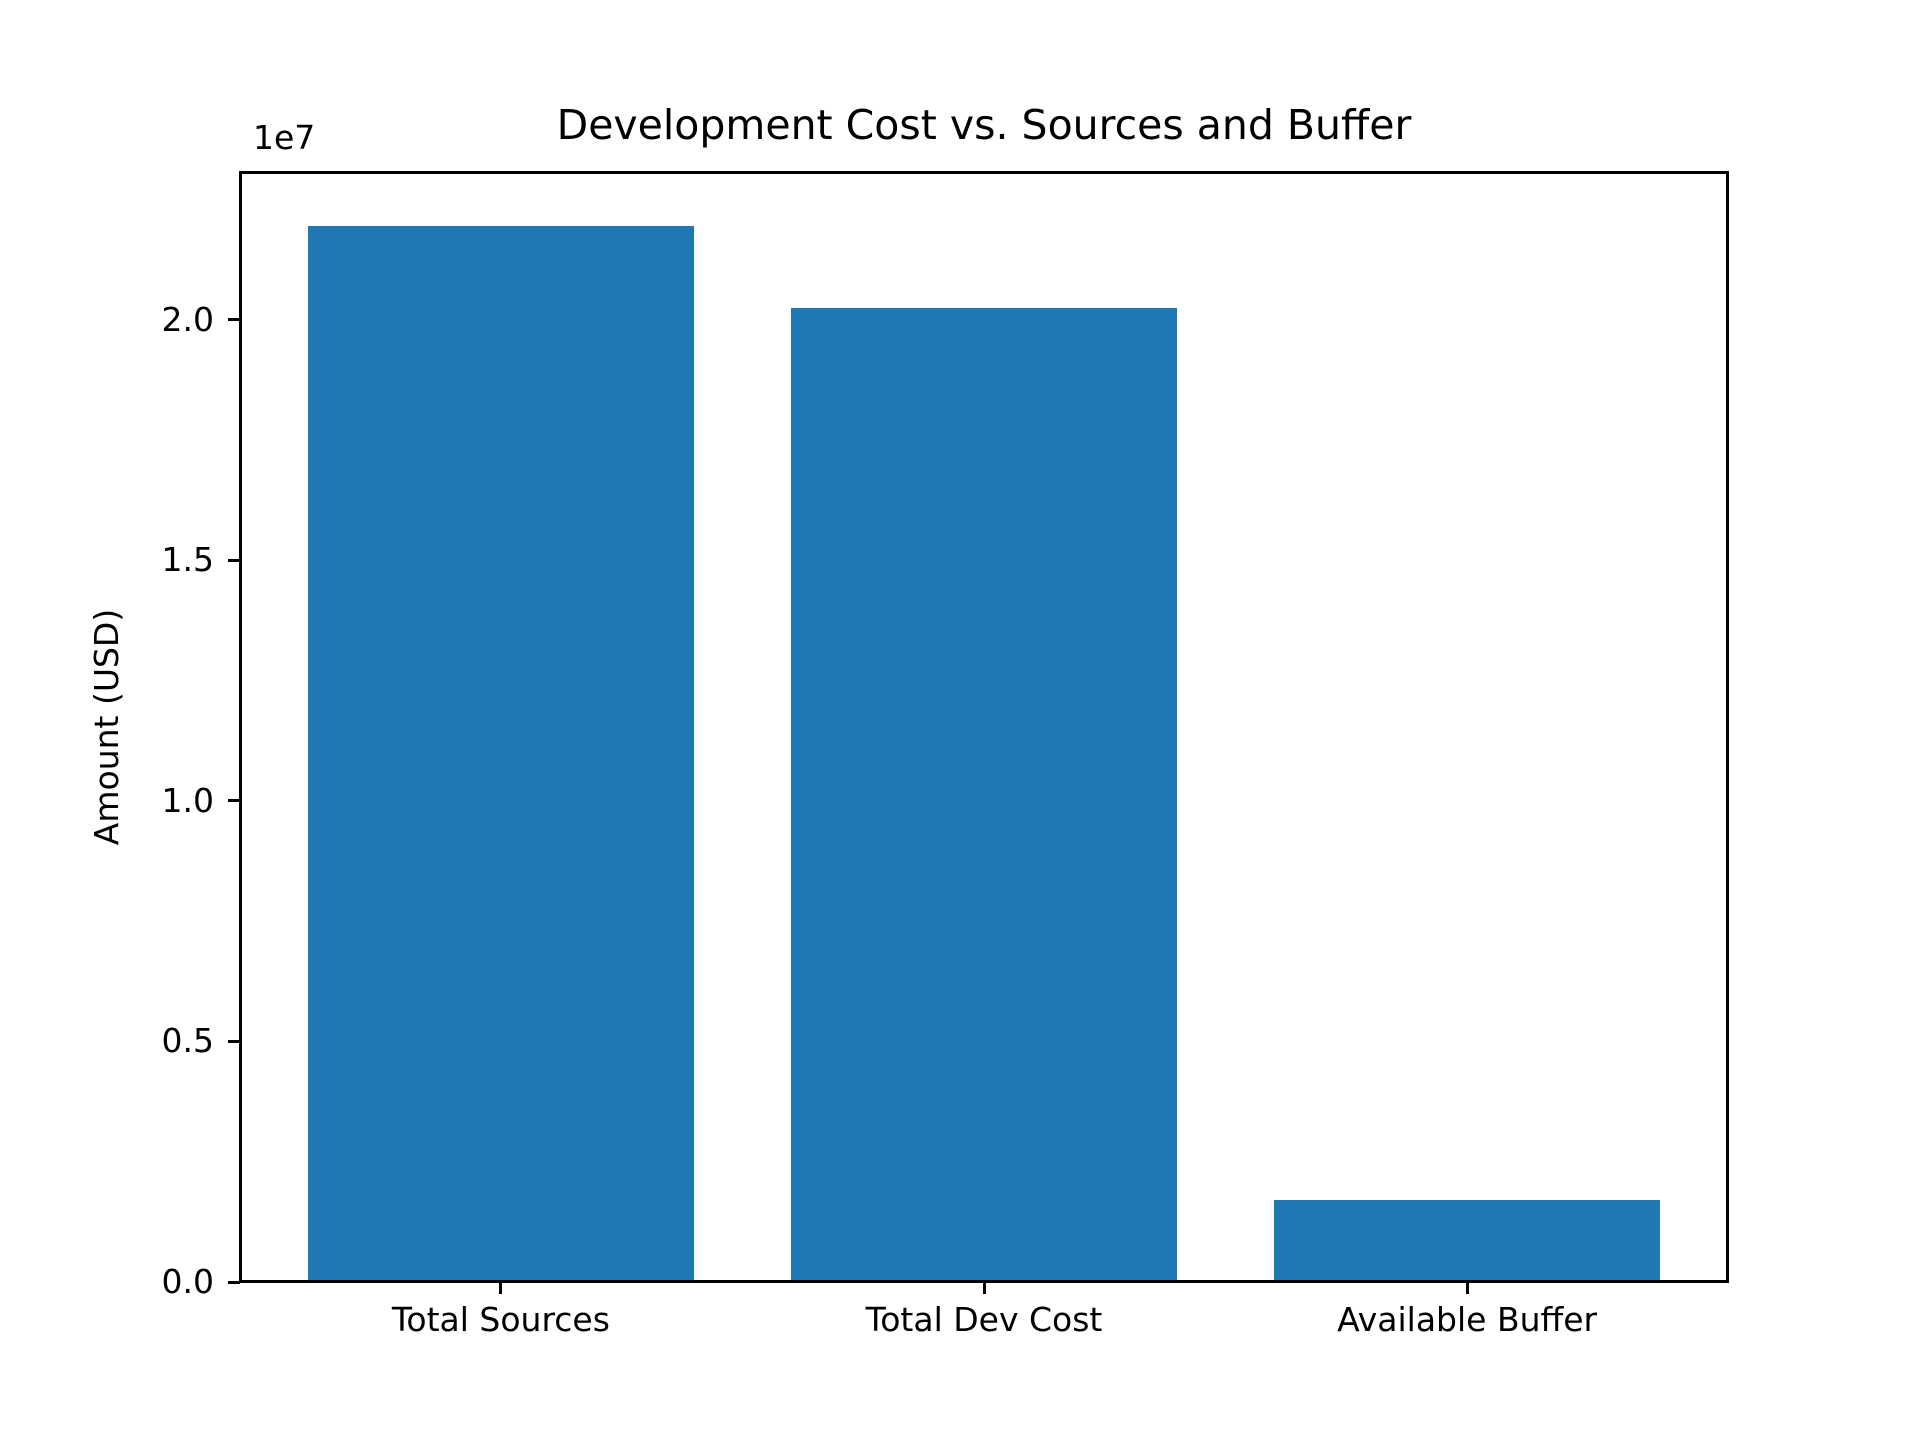 This screenshot has width=1920, height=1440. I want to click on y-axis-offset-text: 1e7, so click(284, 137).